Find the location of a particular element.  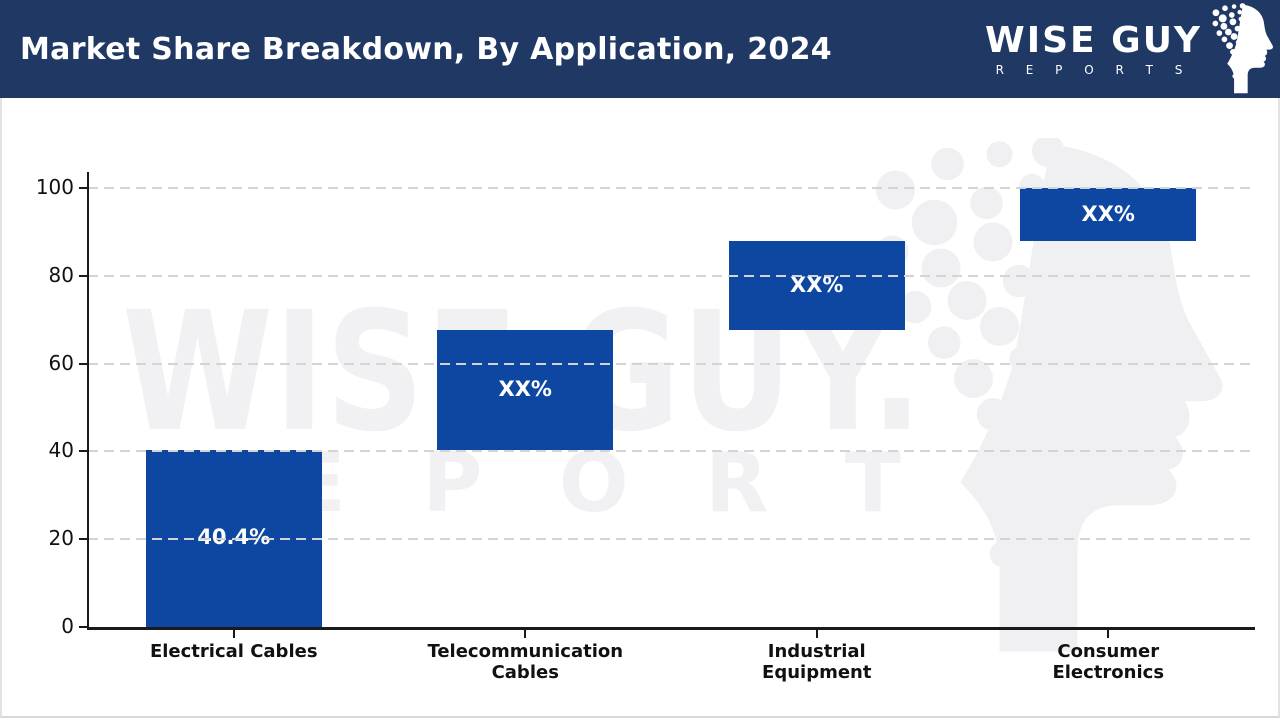

bar-telecommunication-cables is located at coordinates (525, 390).